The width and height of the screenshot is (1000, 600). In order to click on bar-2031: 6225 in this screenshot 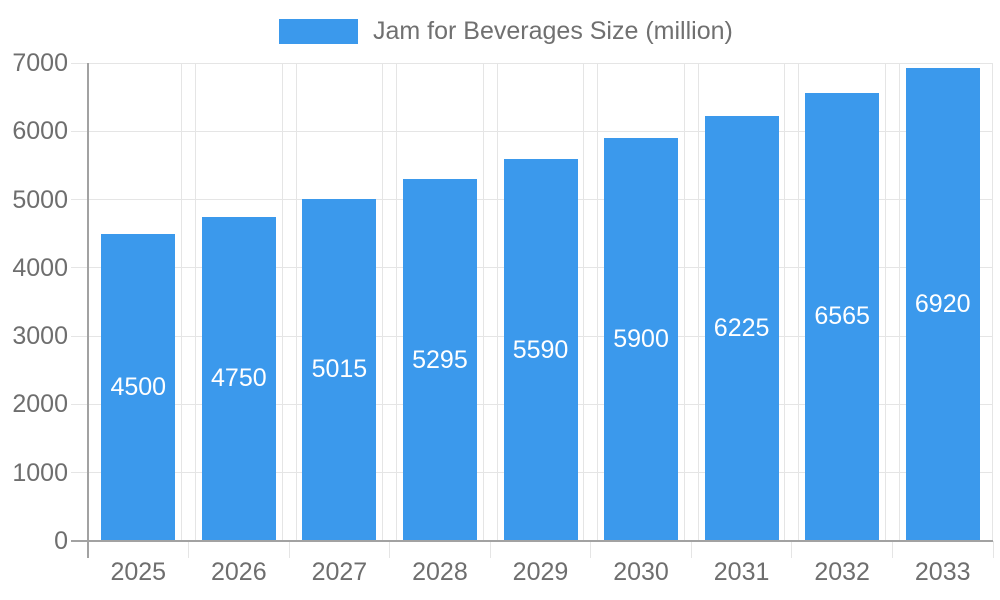, I will do `click(741, 328)`.